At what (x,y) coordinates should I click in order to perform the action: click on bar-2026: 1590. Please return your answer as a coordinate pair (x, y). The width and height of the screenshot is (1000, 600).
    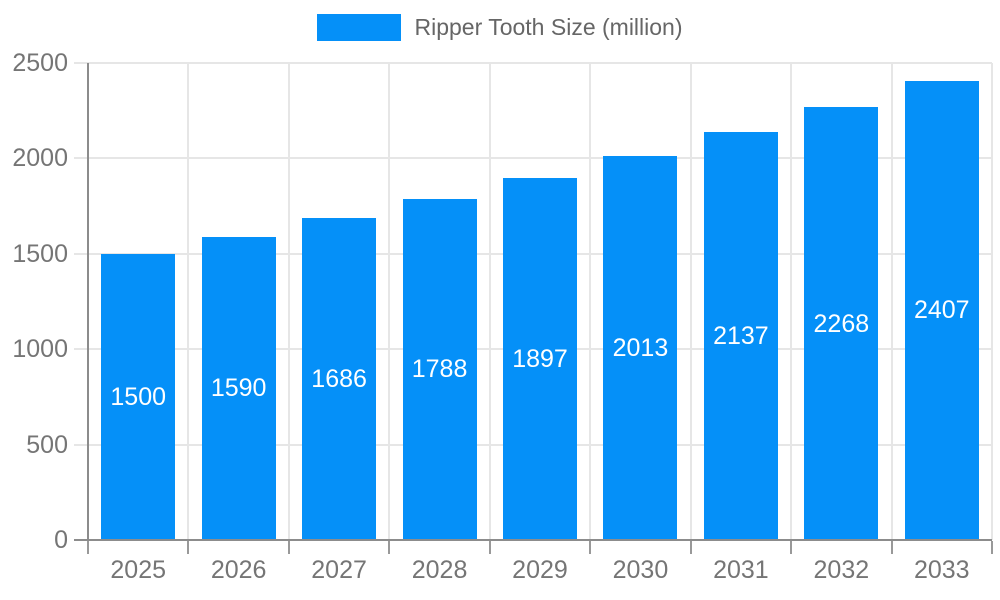
    Looking at the image, I should click on (238, 388).